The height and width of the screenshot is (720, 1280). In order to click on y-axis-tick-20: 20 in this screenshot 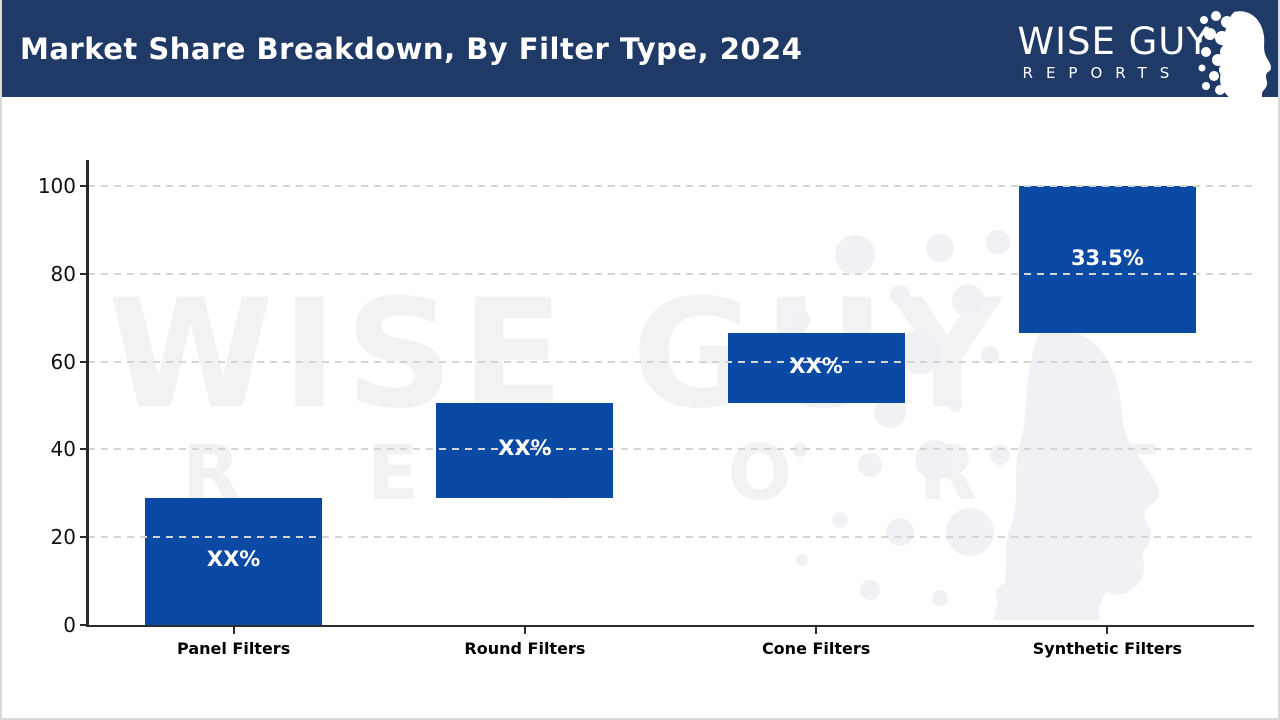, I will do `click(63, 537)`.